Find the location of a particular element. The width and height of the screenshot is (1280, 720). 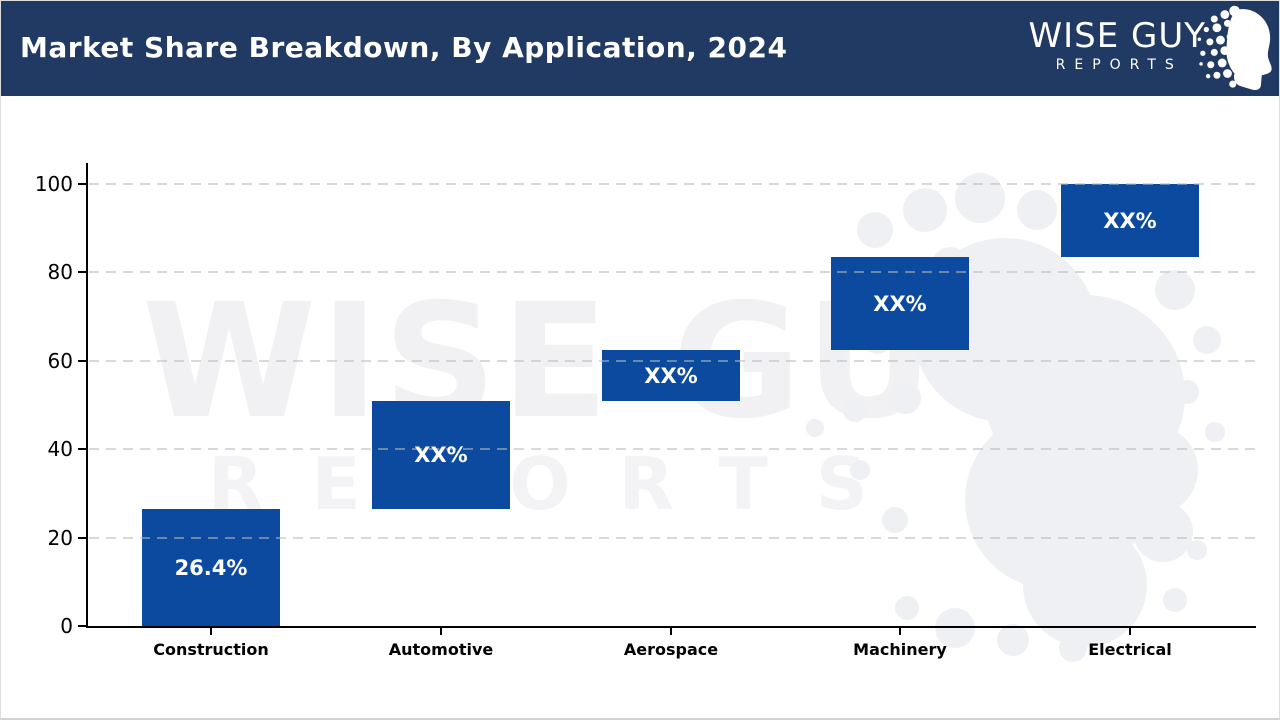

y-tick-label: 100 is located at coordinates (53, 184).